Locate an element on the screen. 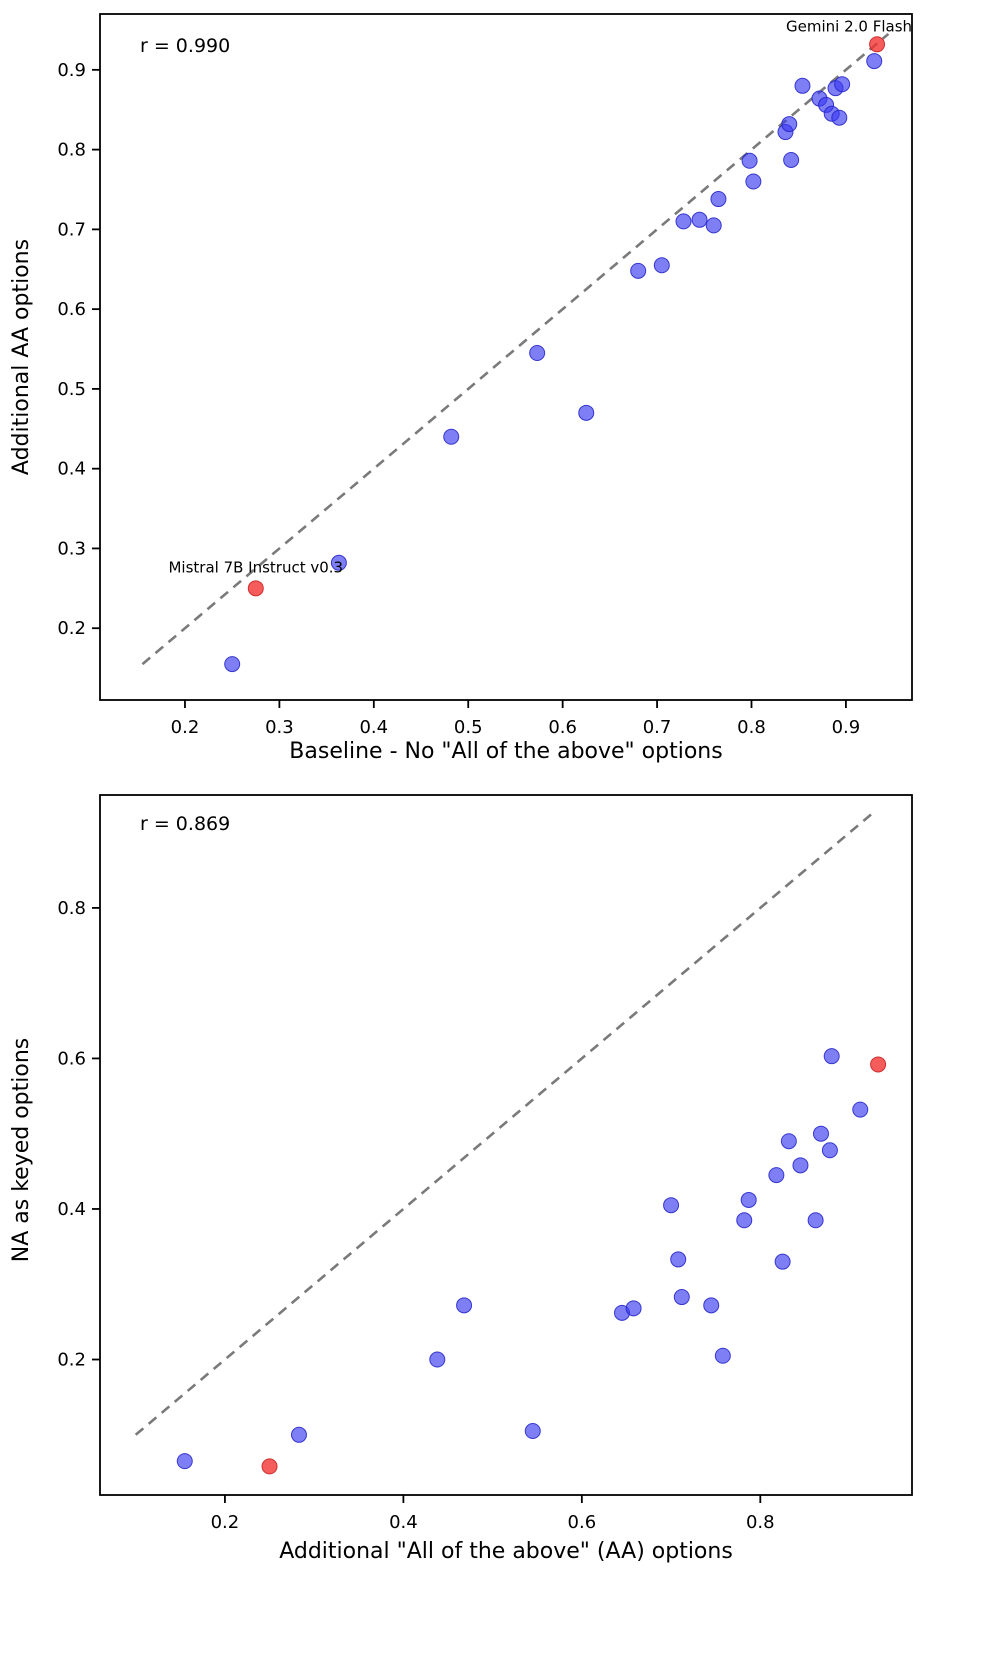 Image resolution: width=996 pixels, height=1679 pixels. correlation-annotation: r = 0.990 is located at coordinates (185, 46).